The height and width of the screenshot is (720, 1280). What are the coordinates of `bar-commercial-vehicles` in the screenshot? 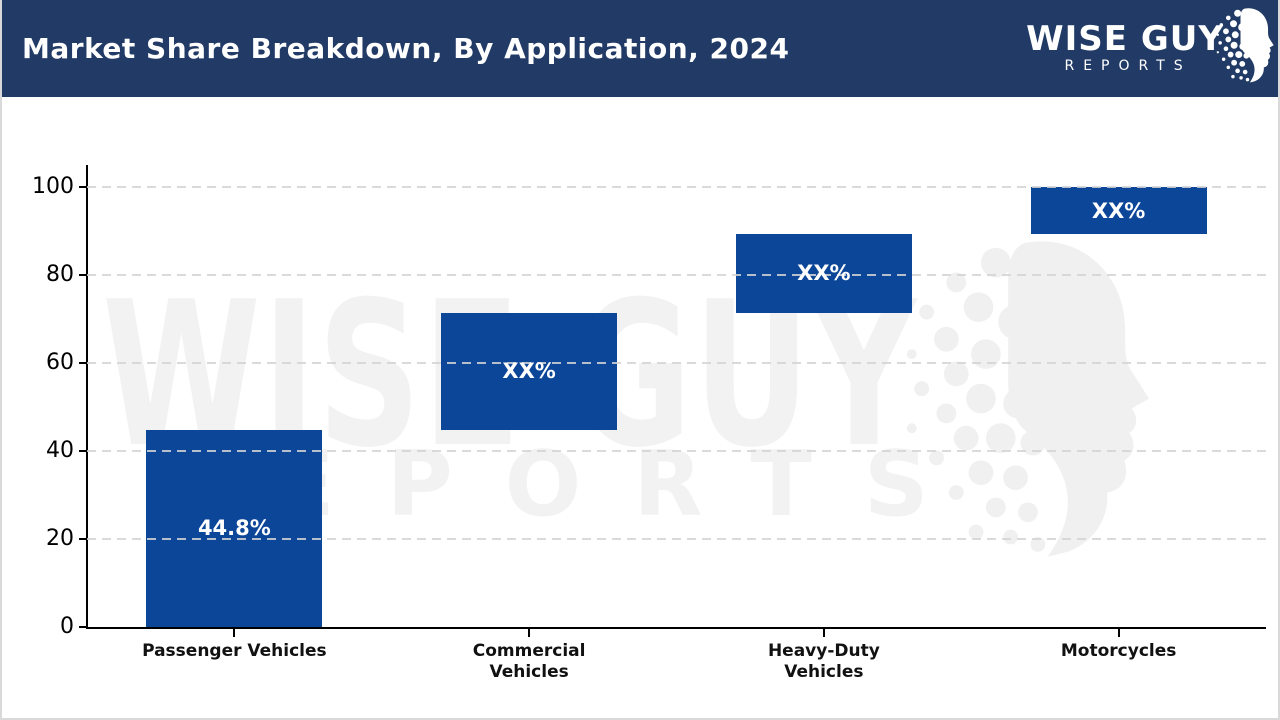 It's located at (529, 371).